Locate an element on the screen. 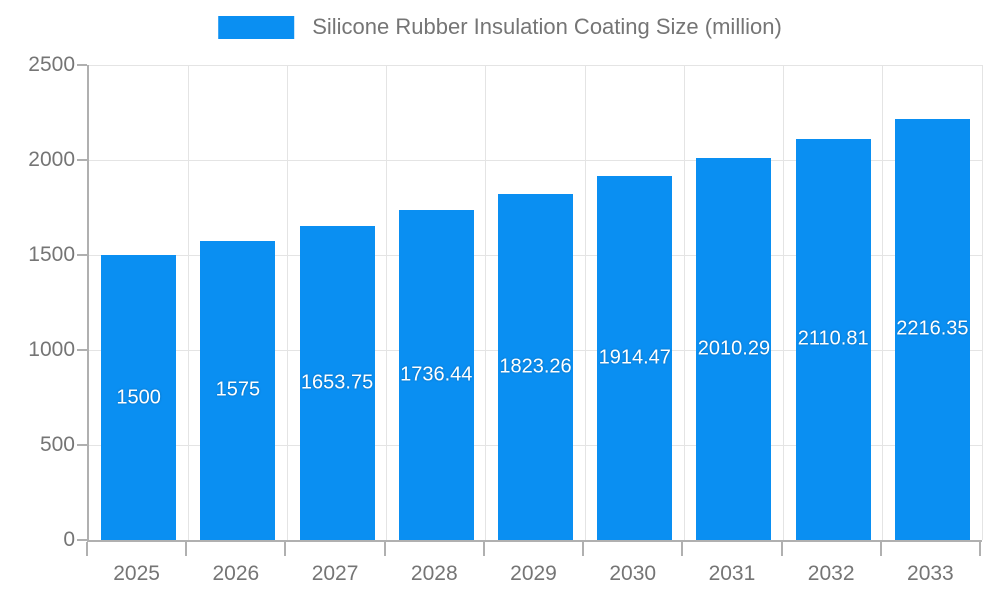 This screenshot has height=600, width=1000. y-axis-tick-label: 2000 is located at coordinates (51, 159).